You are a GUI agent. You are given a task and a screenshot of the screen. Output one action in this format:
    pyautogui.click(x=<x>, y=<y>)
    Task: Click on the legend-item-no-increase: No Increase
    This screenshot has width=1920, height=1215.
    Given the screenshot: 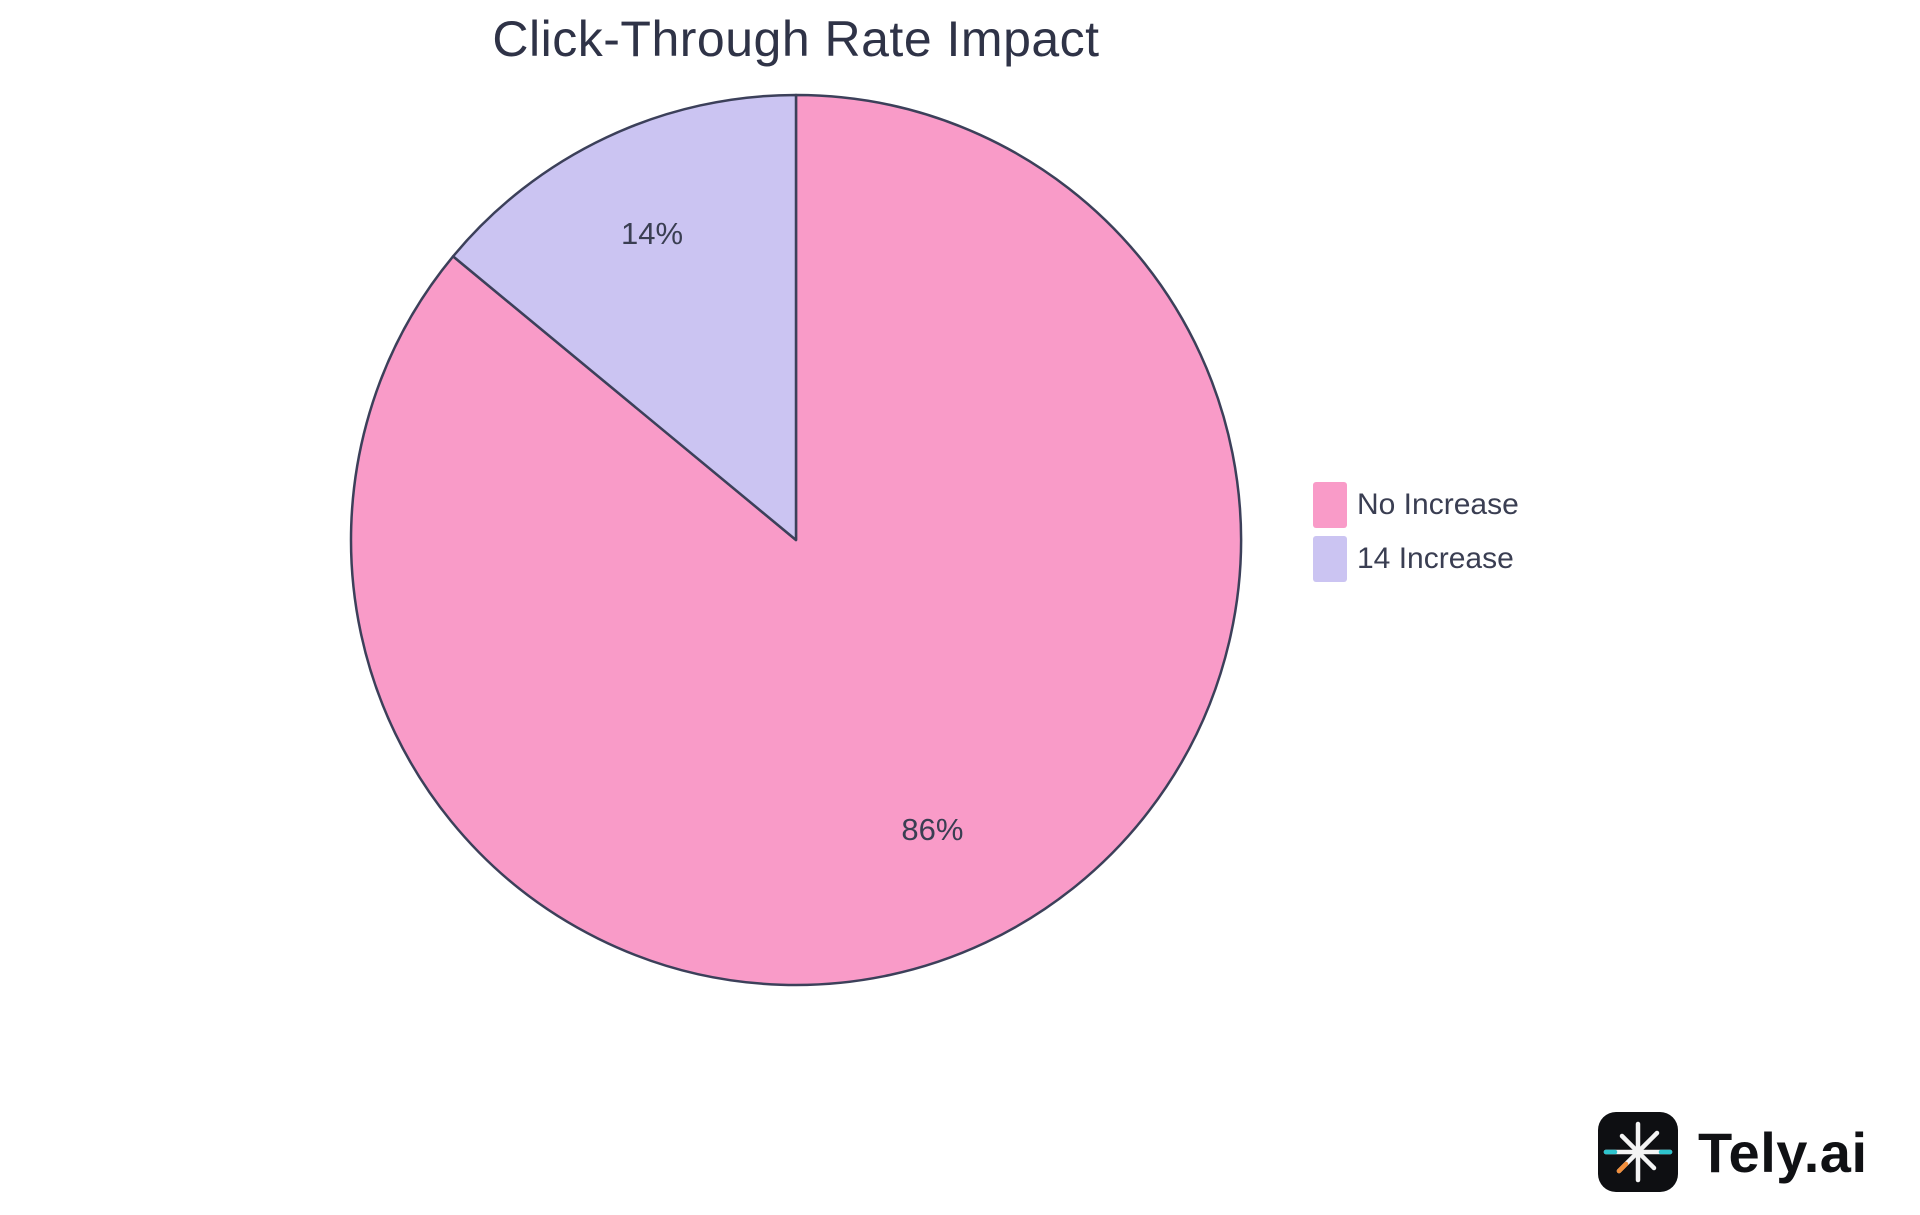 What is the action you would take?
    pyautogui.click(x=1416, y=505)
    